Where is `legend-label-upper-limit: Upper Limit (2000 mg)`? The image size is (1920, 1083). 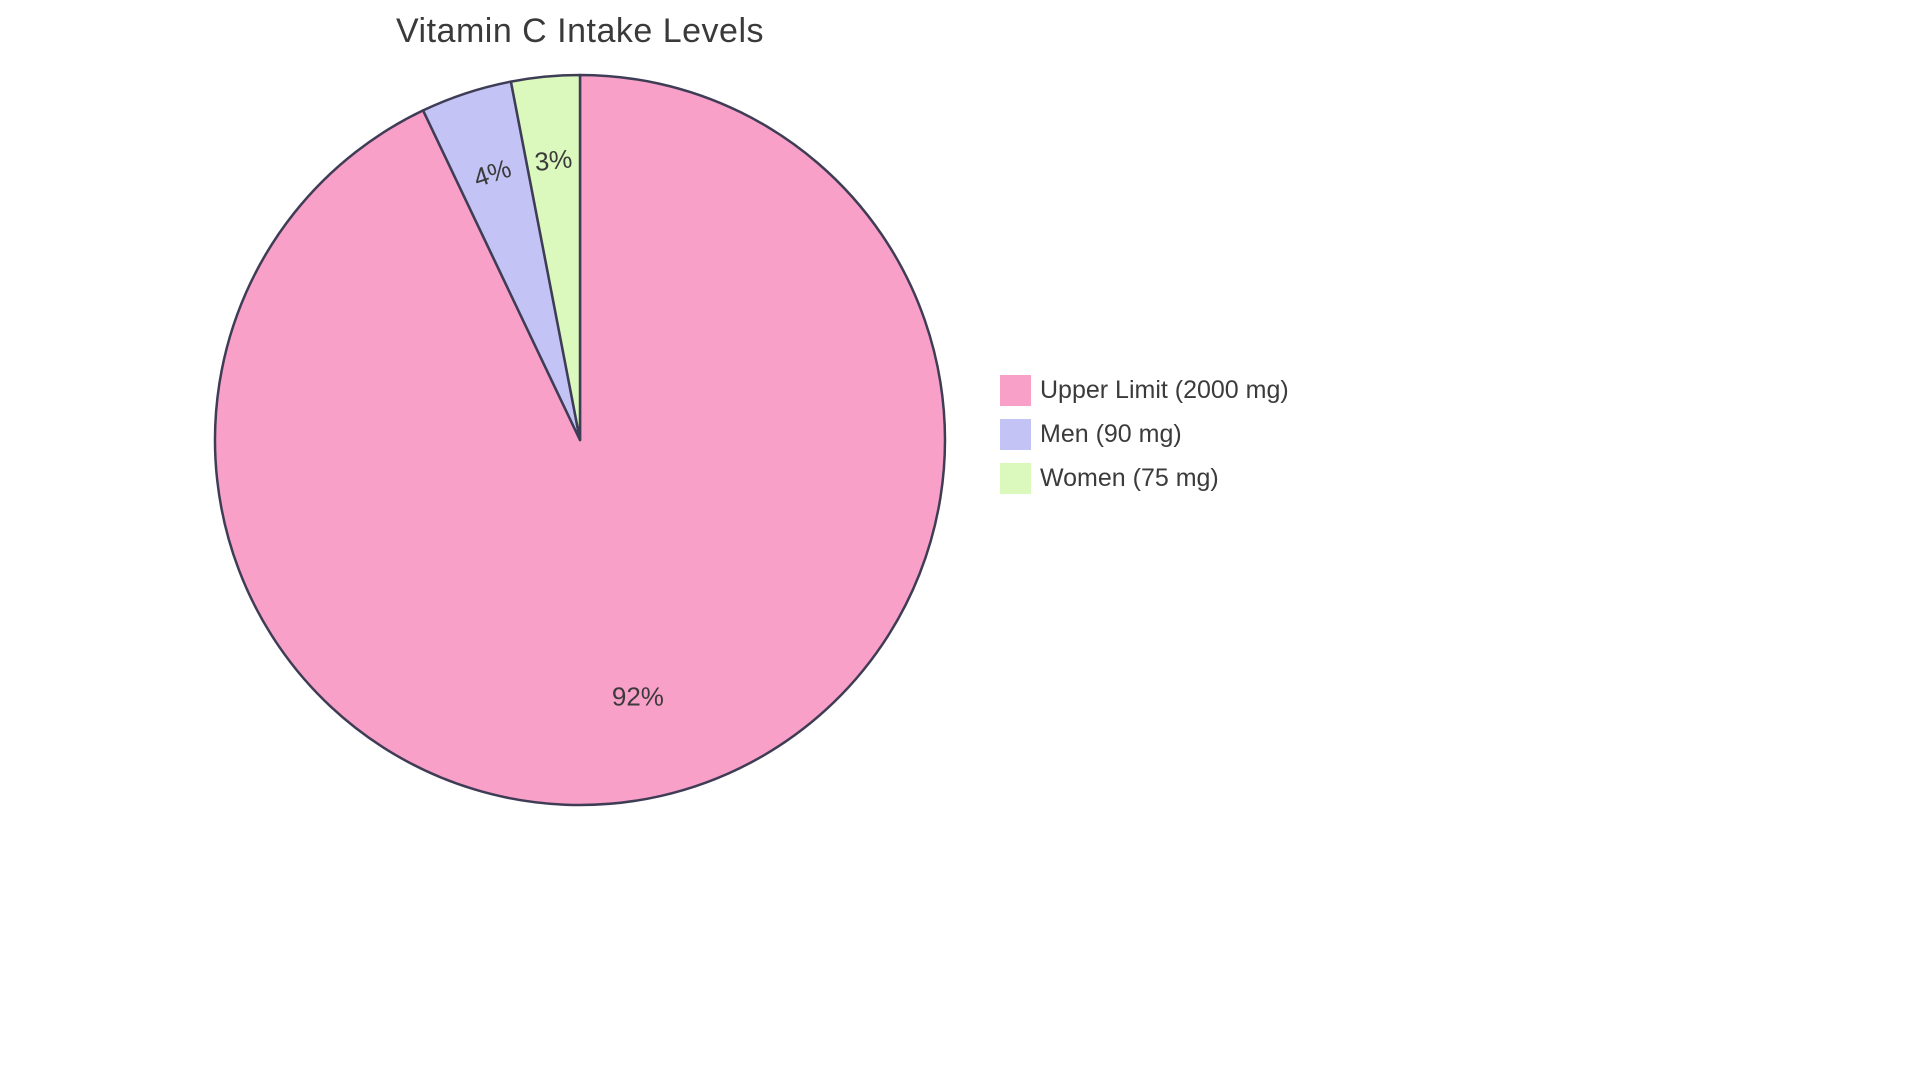
legend-label-upper-limit: Upper Limit (2000 mg) is located at coordinates (1164, 390).